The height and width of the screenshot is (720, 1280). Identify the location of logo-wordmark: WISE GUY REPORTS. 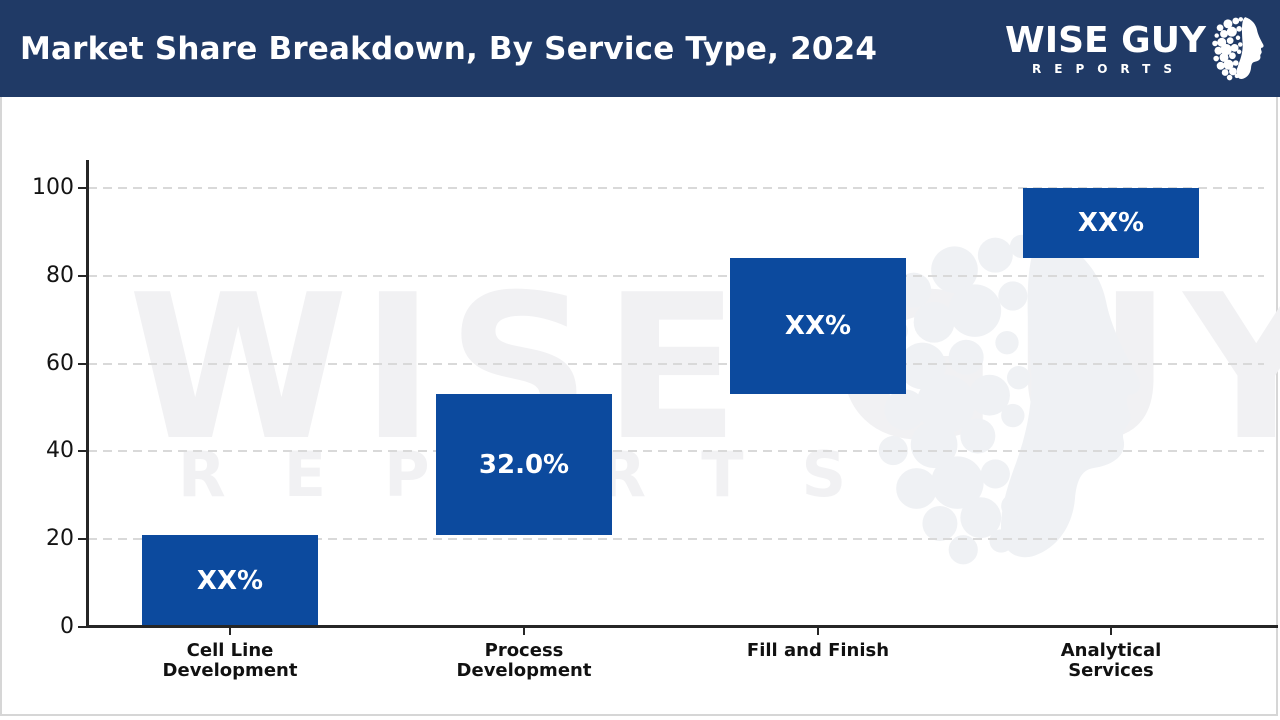
(1105, 47).